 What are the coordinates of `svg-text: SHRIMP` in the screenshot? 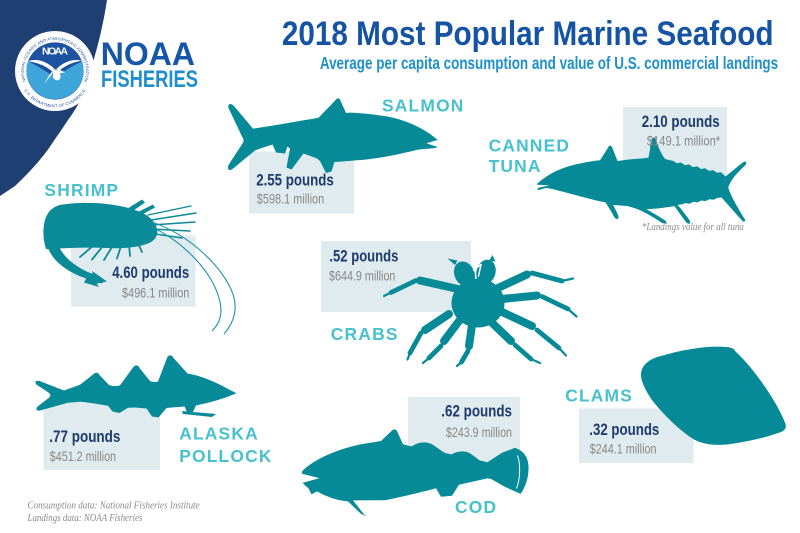 It's located at (81, 190).